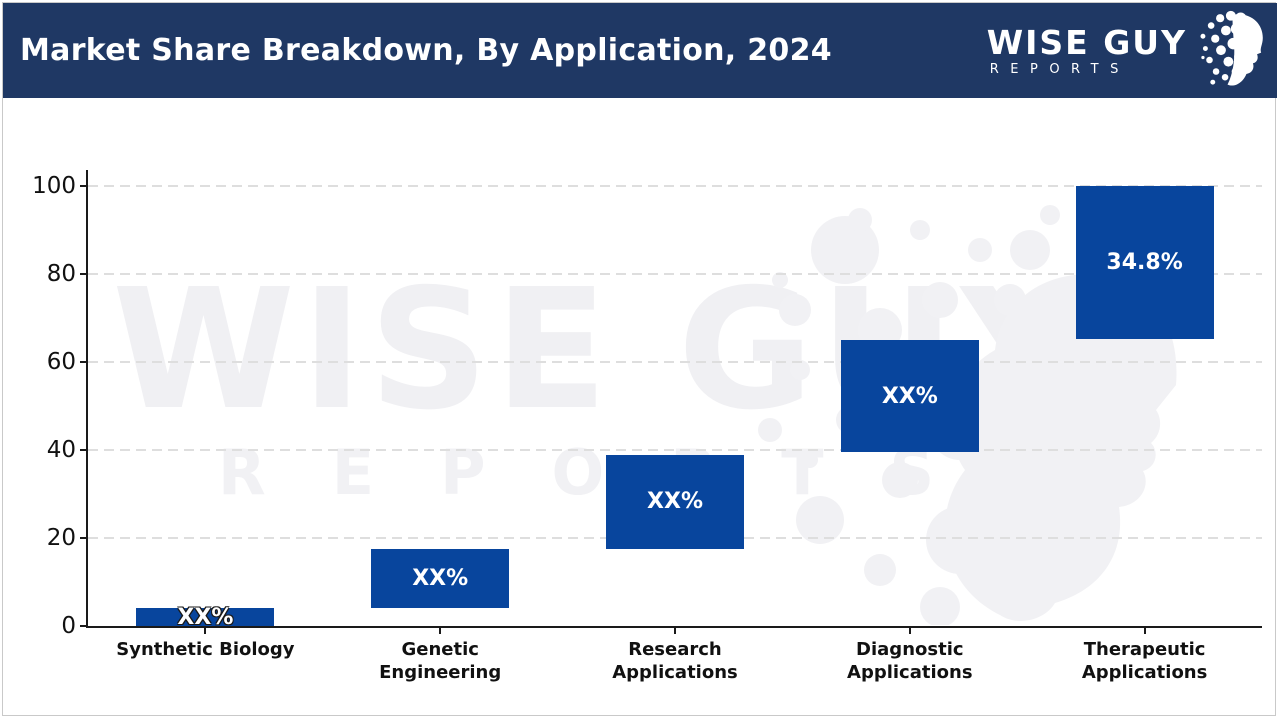 Image resolution: width=1280 pixels, height=720 pixels. I want to click on y-tick-label-0: 0, so click(68, 626).